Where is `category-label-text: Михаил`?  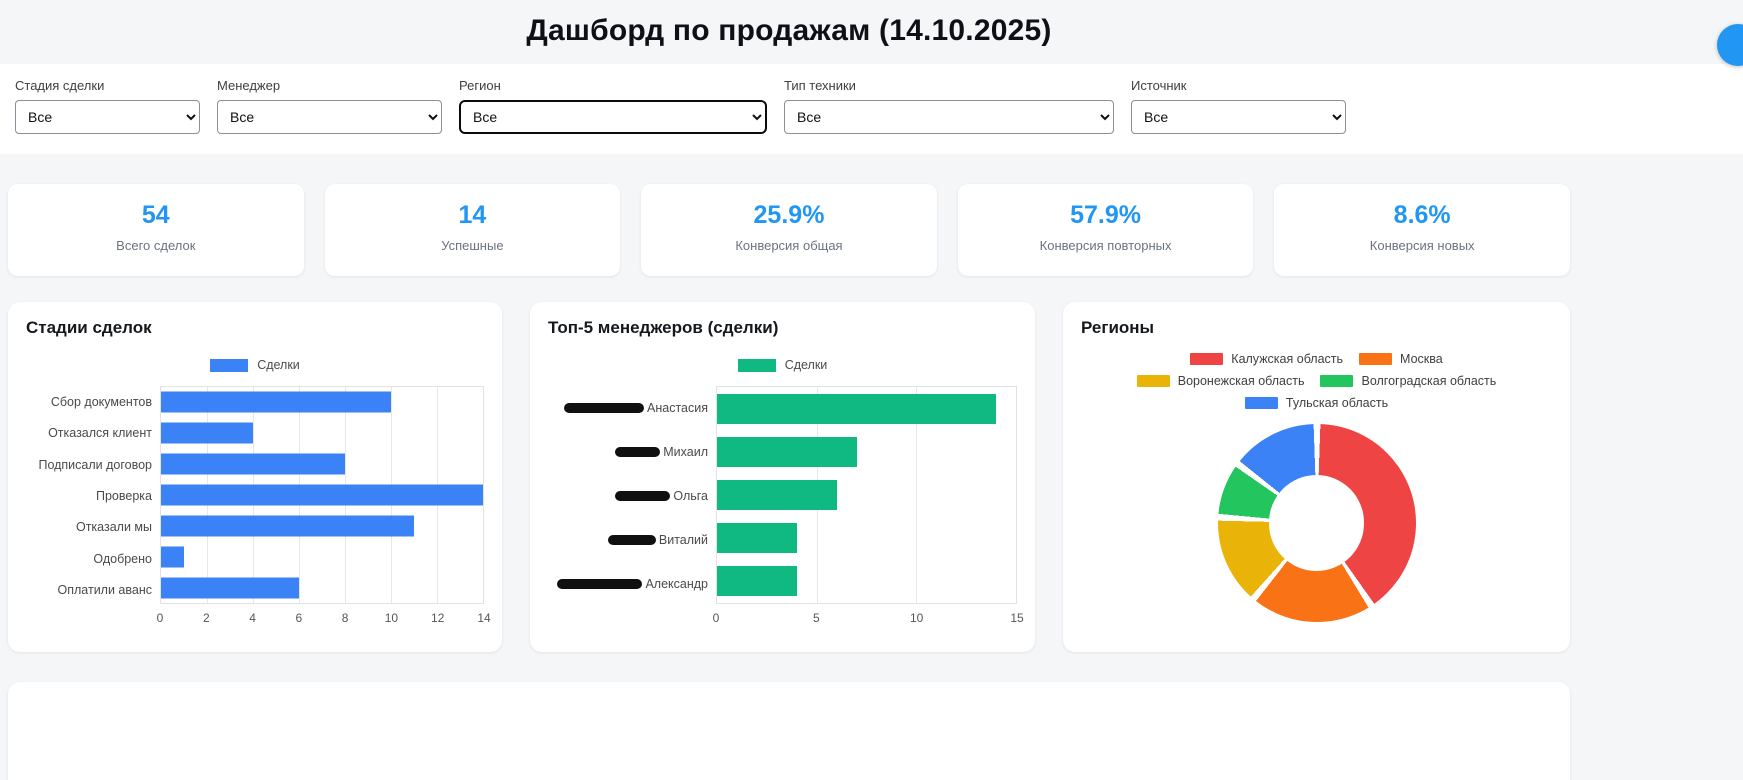 category-label-text: Михаил is located at coordinates (685, 452).